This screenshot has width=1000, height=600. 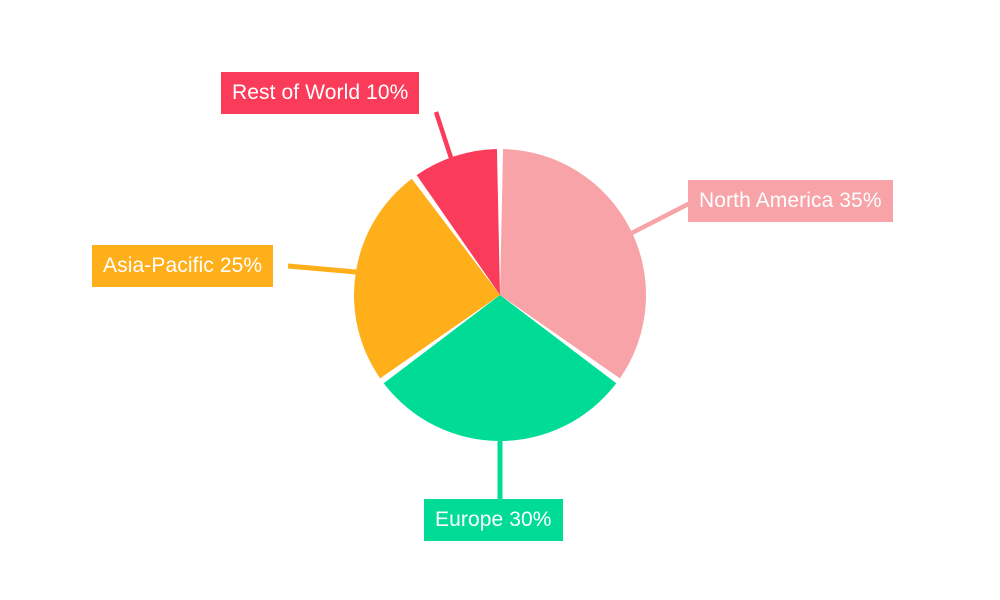 What do you see at coordinates (493, 520) in the screenshot?
I see `slice-label-europe: Europe 30%` at bounding box center [493, 520].